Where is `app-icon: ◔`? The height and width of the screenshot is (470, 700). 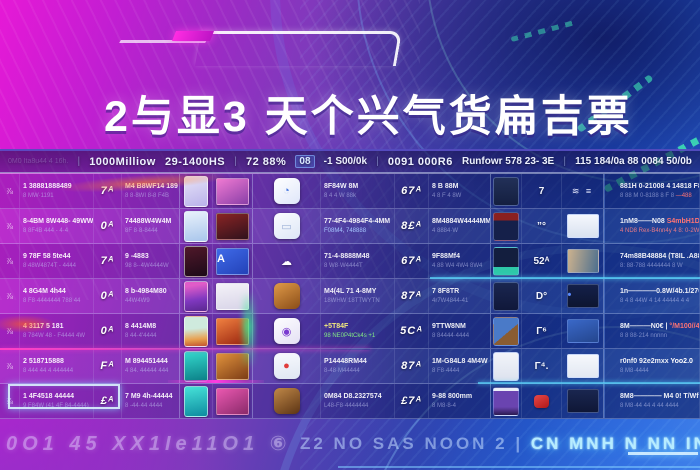
app-icon: ◔ is located at coordinates (286, 191).